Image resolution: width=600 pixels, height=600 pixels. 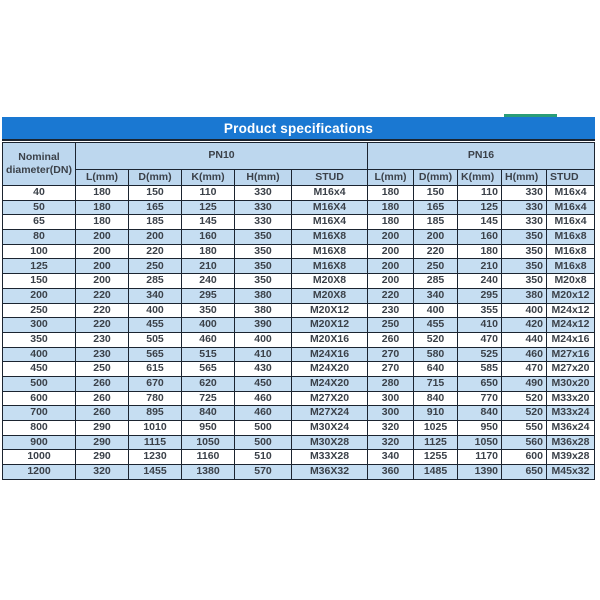 What do you see at coordinates (155, 310) in the screenshot?
I see `pn10-d-cell: 400` at bounding box center [155, 310].